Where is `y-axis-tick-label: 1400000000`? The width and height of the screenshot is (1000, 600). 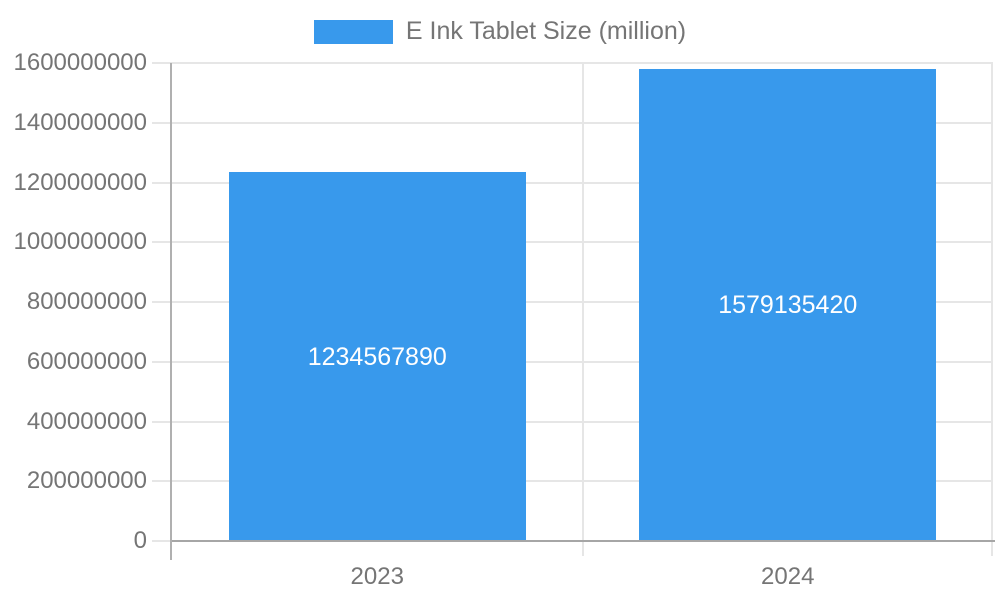
y-axis-tick-label: 1400000000 is located at coordinates (80, 122).